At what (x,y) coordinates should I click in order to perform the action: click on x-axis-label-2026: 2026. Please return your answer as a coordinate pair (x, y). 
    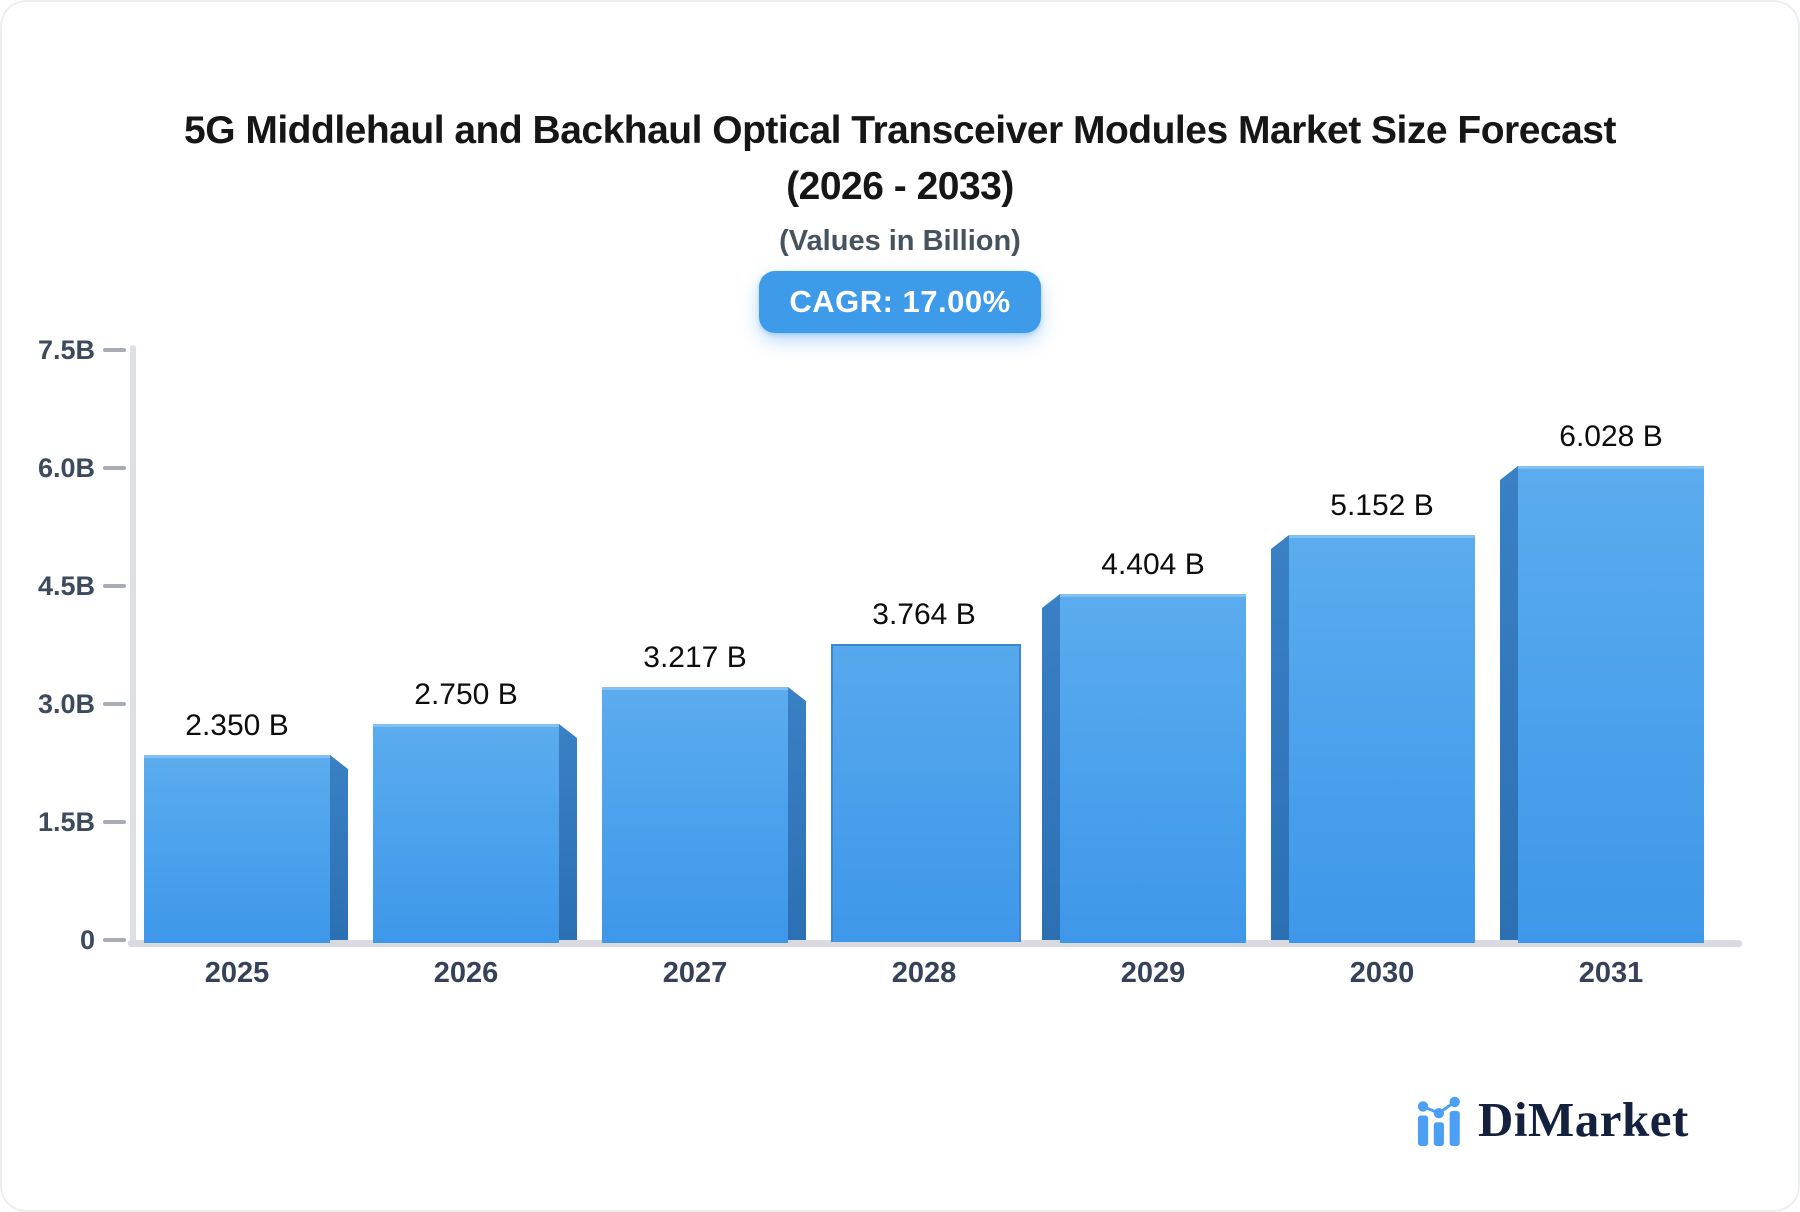
    Looking at the image, I should click on (466, 973).